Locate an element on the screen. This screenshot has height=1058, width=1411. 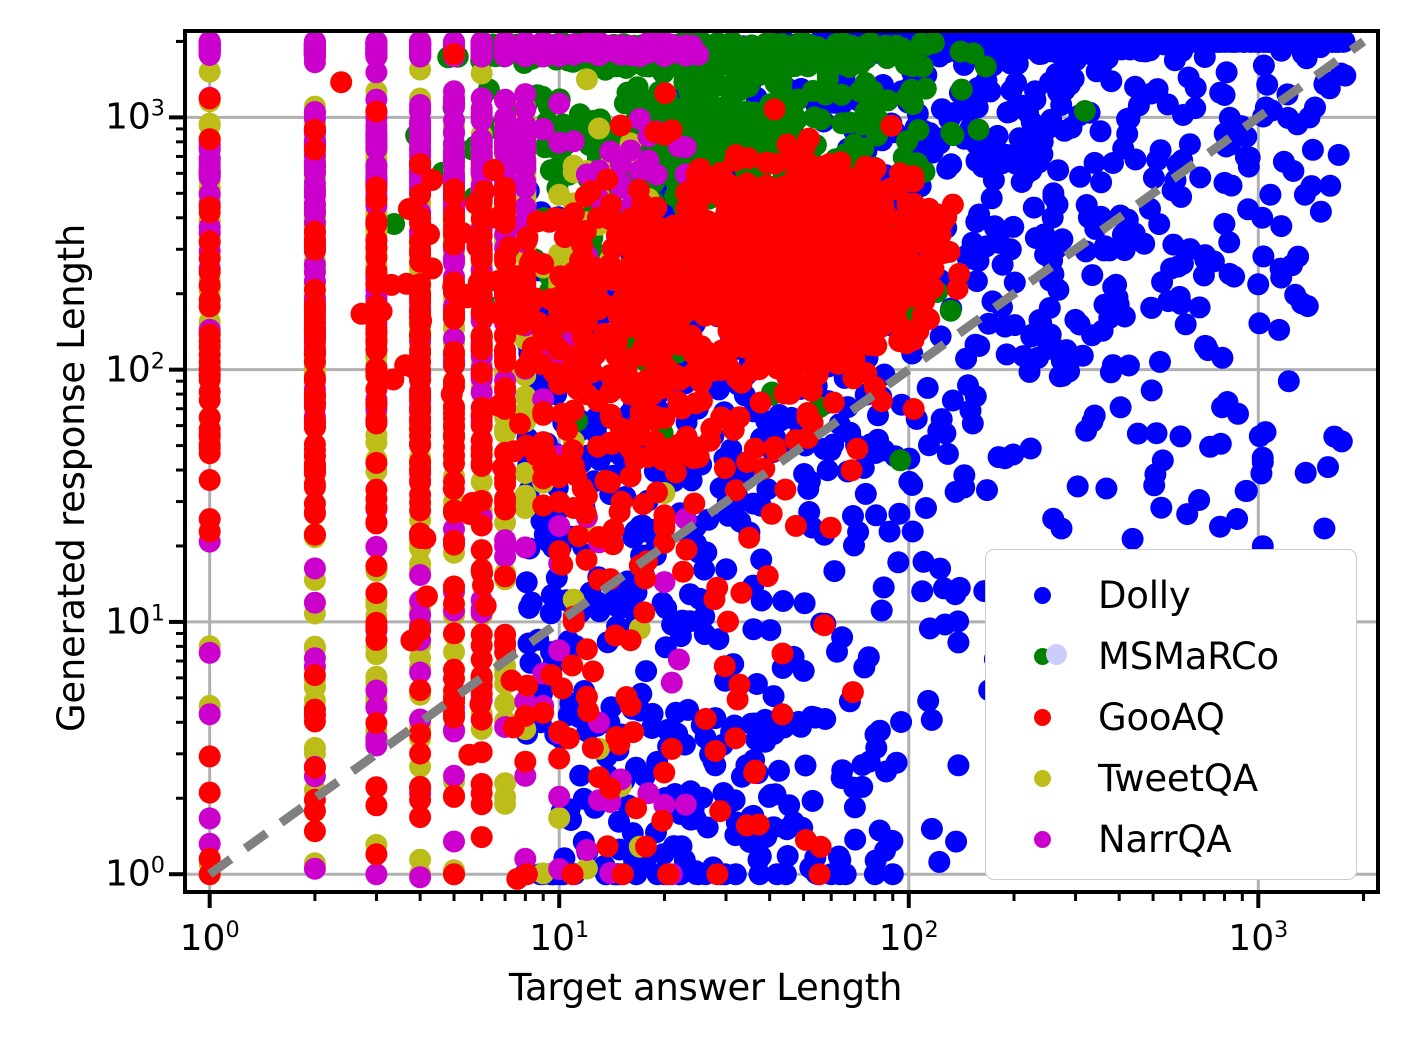
x-tick-label-0: 100 is located at coordinates (209, 938).